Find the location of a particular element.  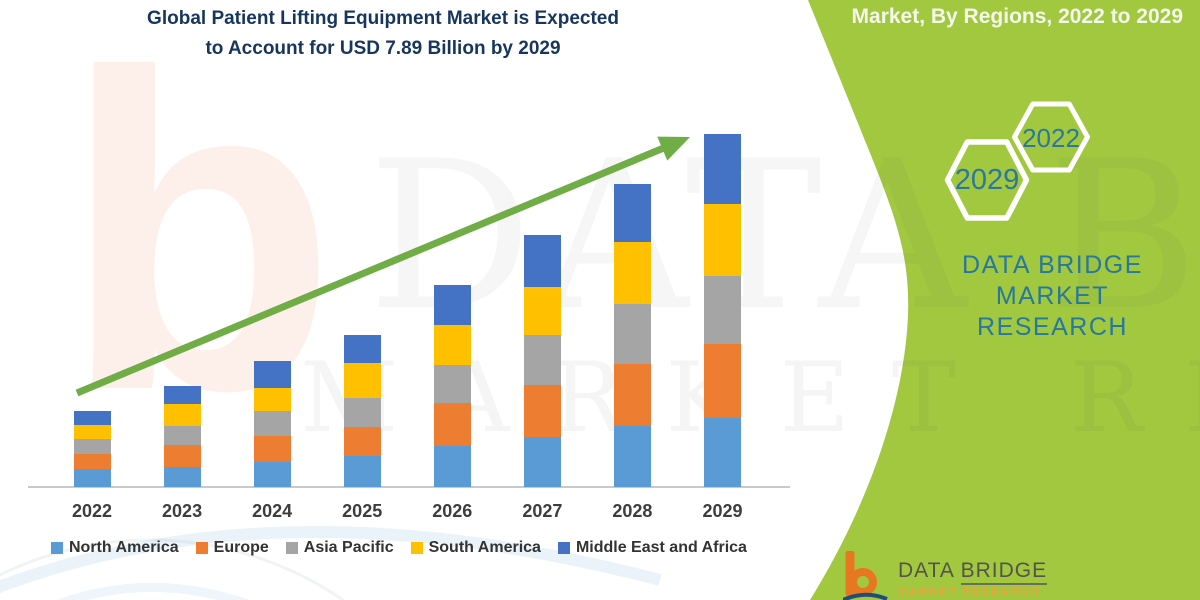

legend-swatch-south-america is located at coordinates (416, 548).